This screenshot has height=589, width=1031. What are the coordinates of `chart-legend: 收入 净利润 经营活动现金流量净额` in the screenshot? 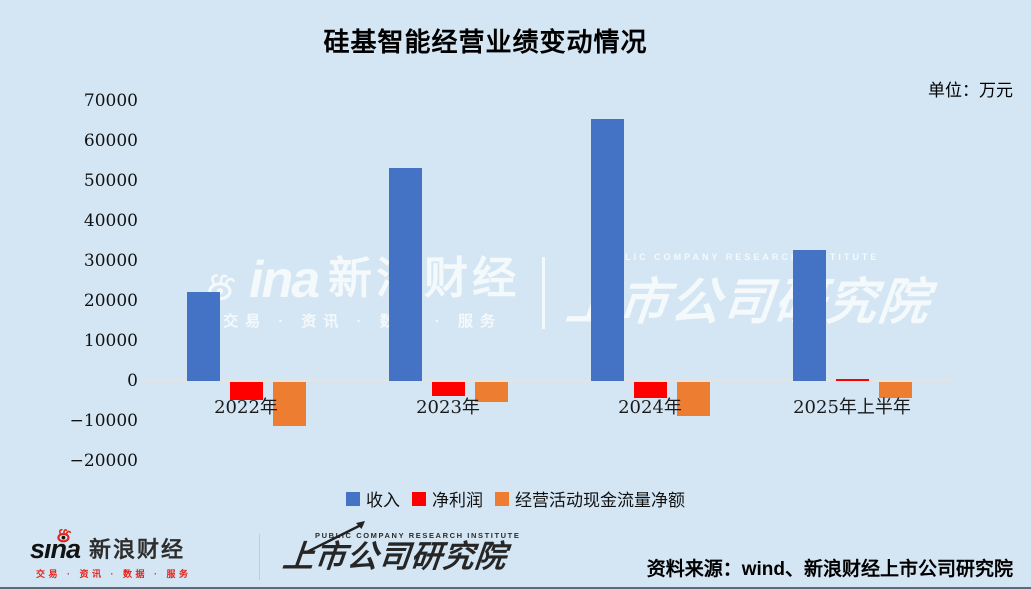 It's located at (515, 498).